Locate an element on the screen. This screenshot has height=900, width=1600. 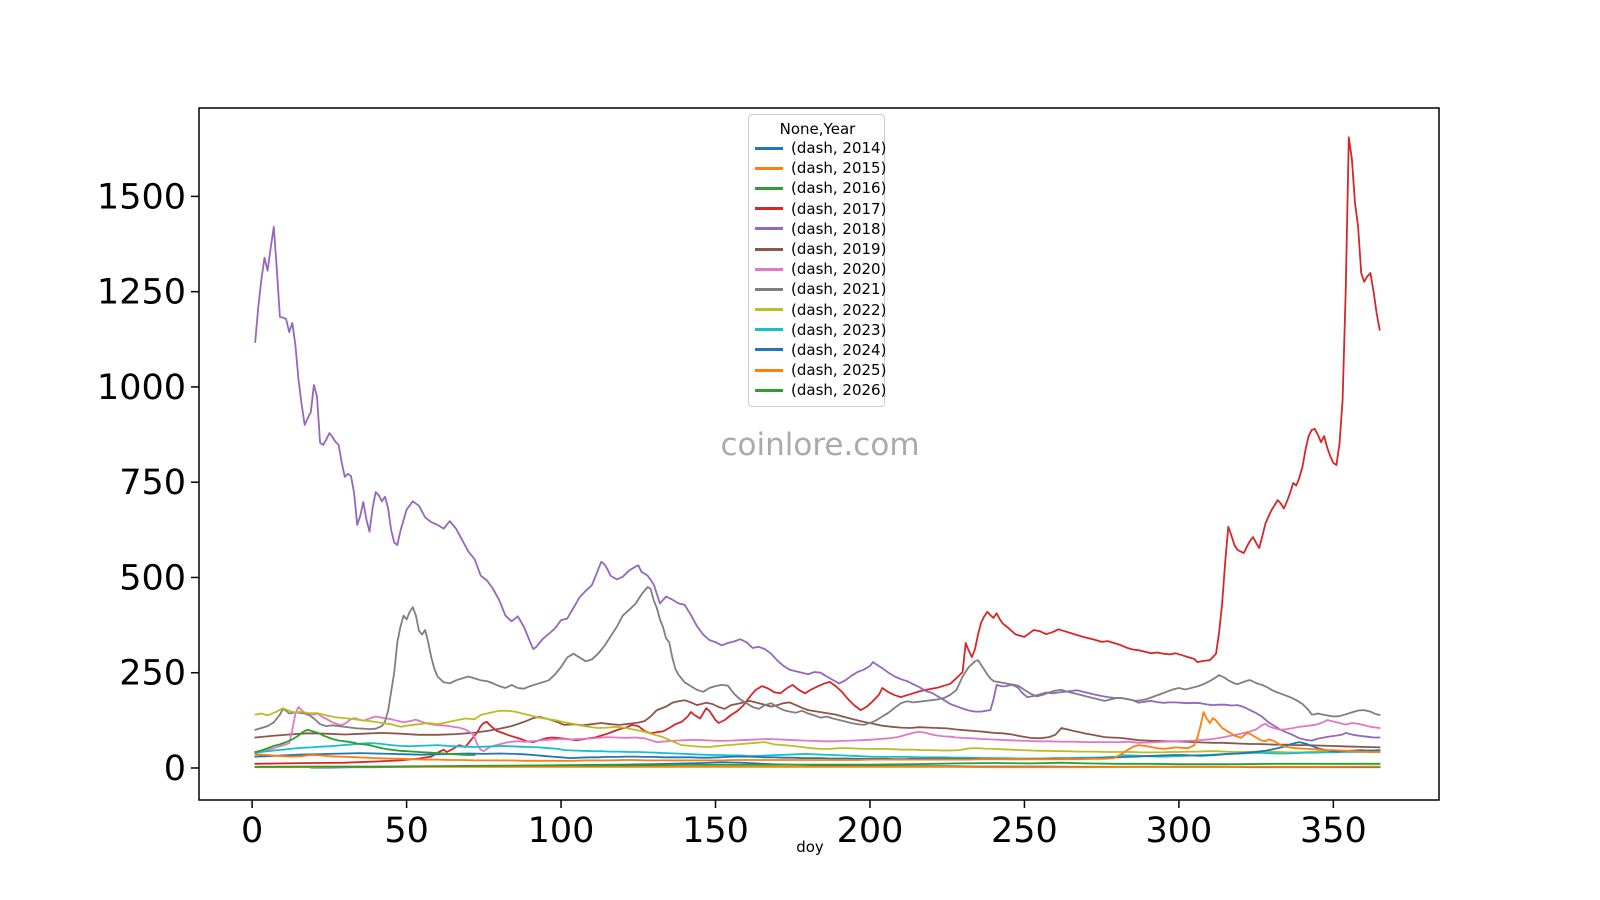
legend-swatch-2018 is located at coordinates (769, 229).